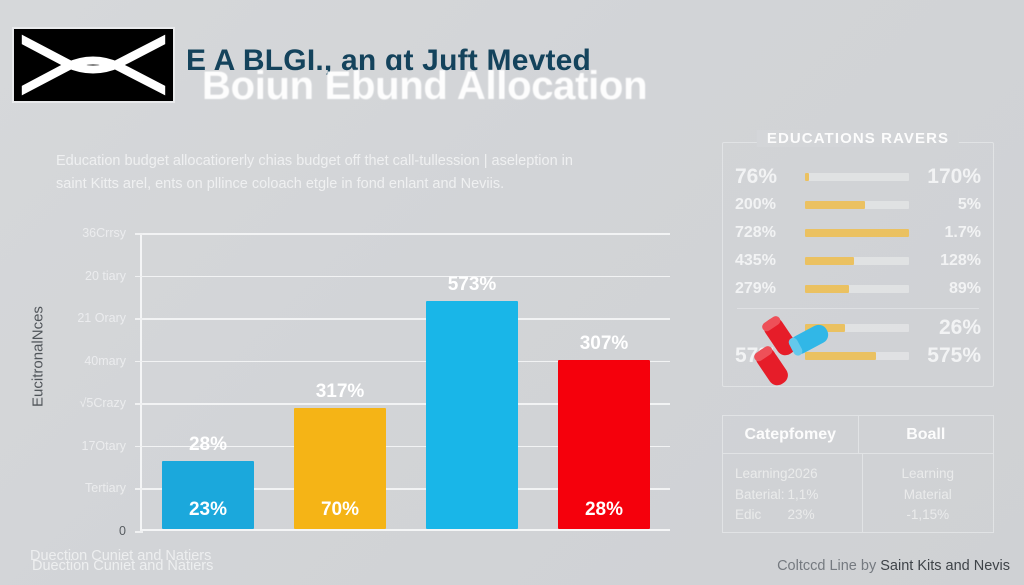 This screenshot has width=1024, height=585. I want to click on panel-row-left-value: 728%, so click(755, 232).